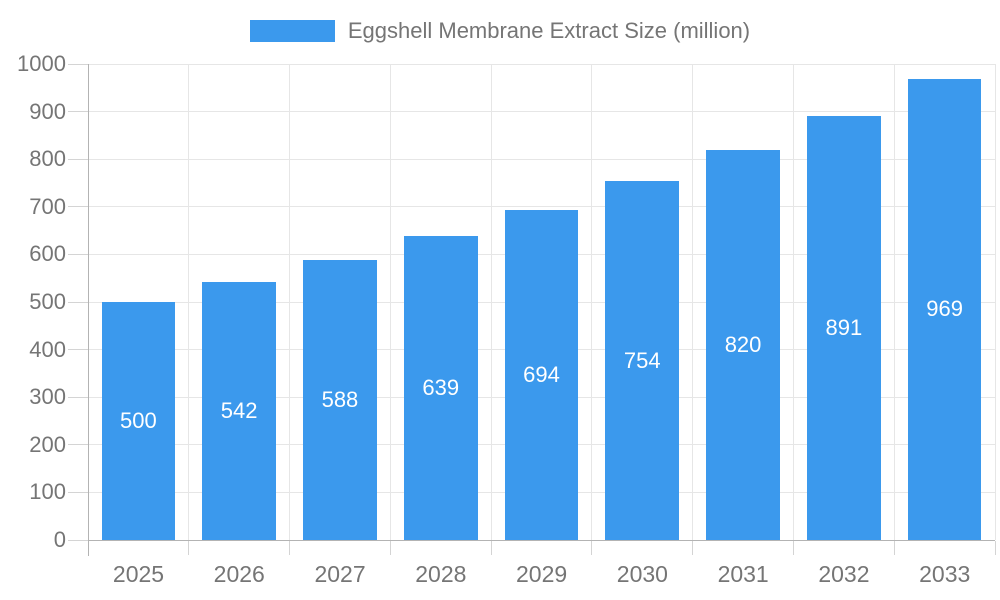 This screenshot has width=1000, height=600. I want to click on bar: 891, so click(844, 327).